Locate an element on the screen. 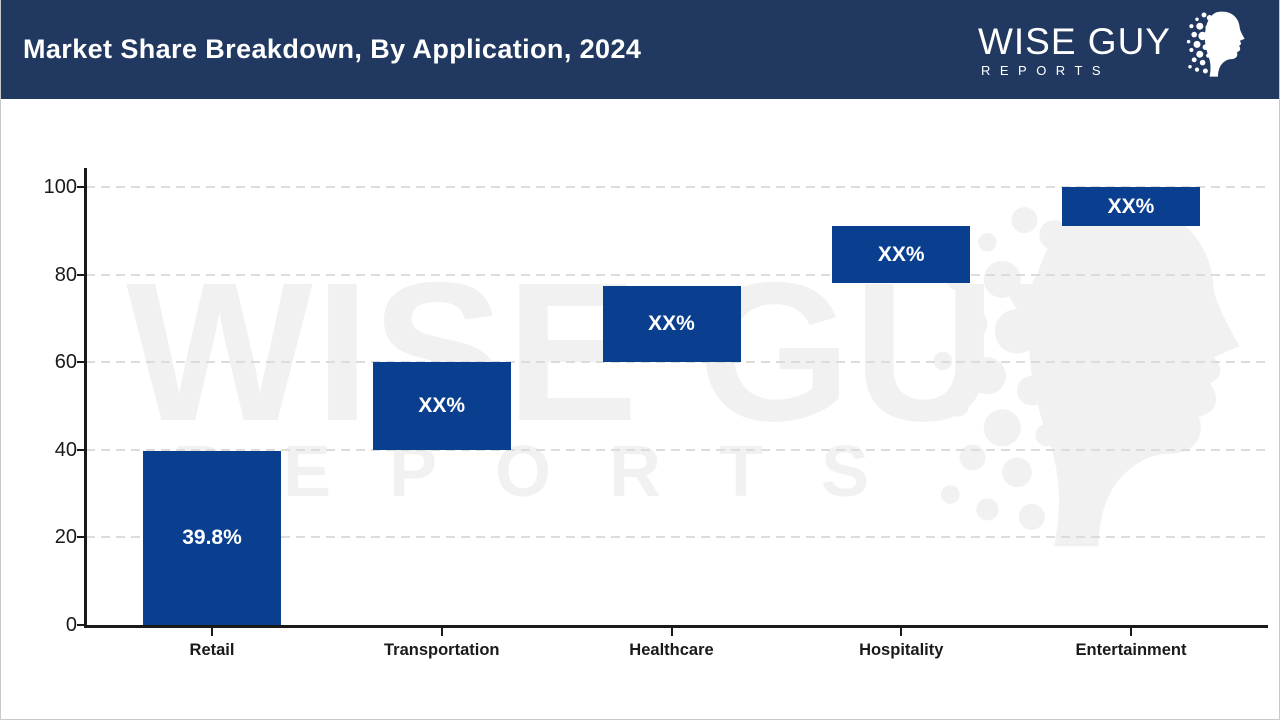  y-axis-tick-label: 20 is located at coordinates (65, 537).